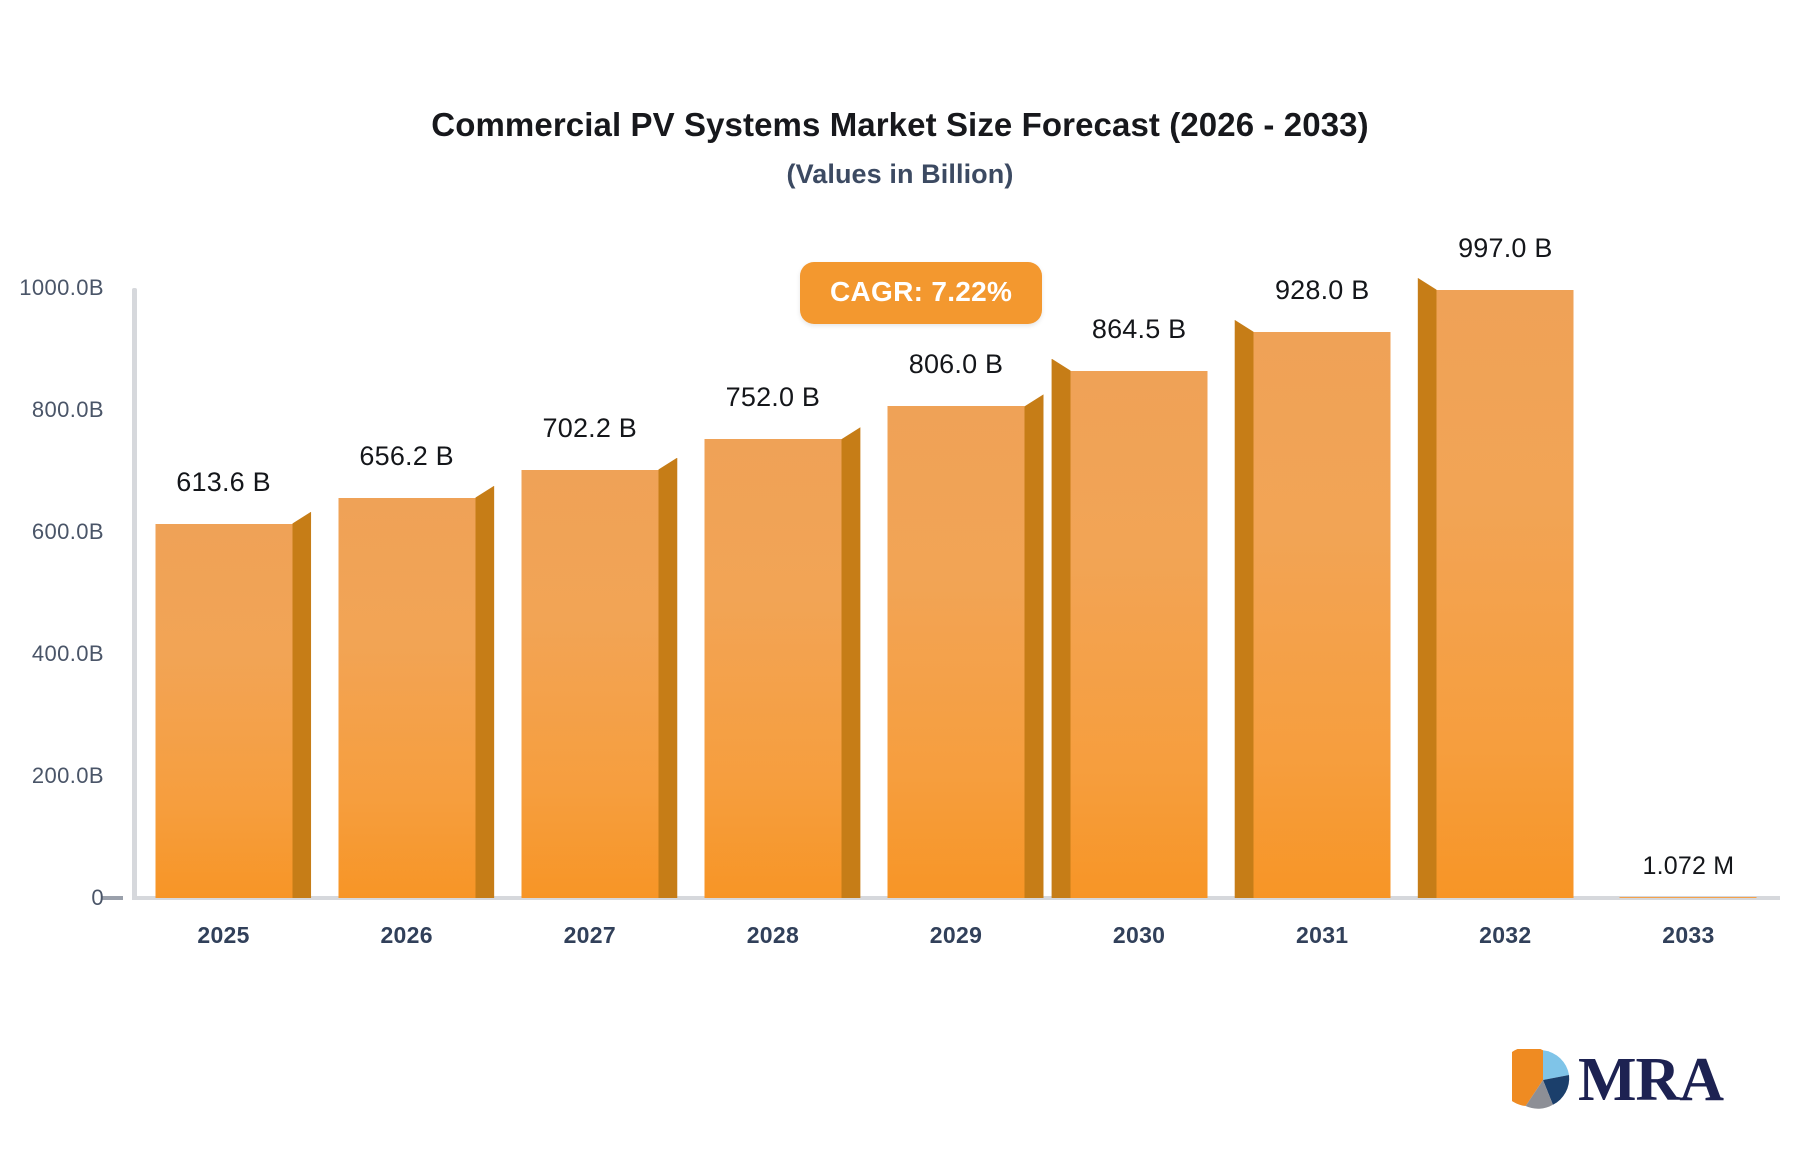  I want to click on bar-slot: 752.0 B, so click(772, 593).